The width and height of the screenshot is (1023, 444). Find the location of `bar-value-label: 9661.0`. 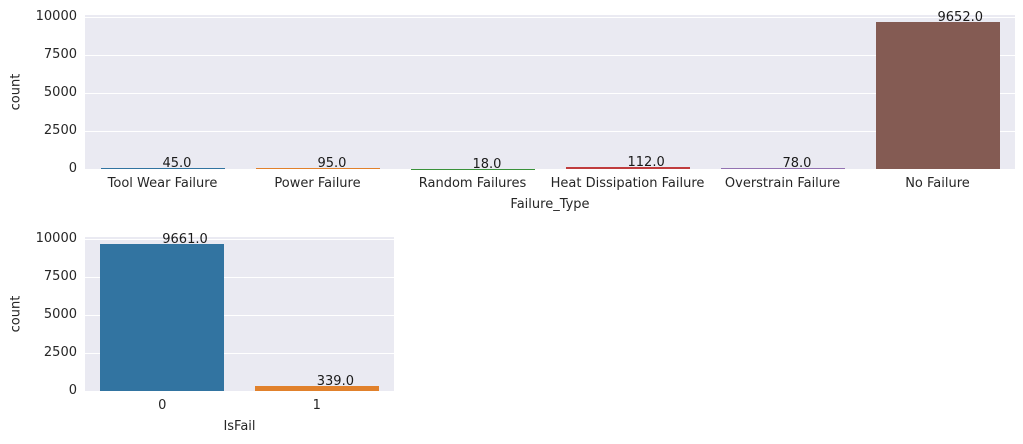

bar-value-label: 9661.0 is located at coordinates (185, 240).